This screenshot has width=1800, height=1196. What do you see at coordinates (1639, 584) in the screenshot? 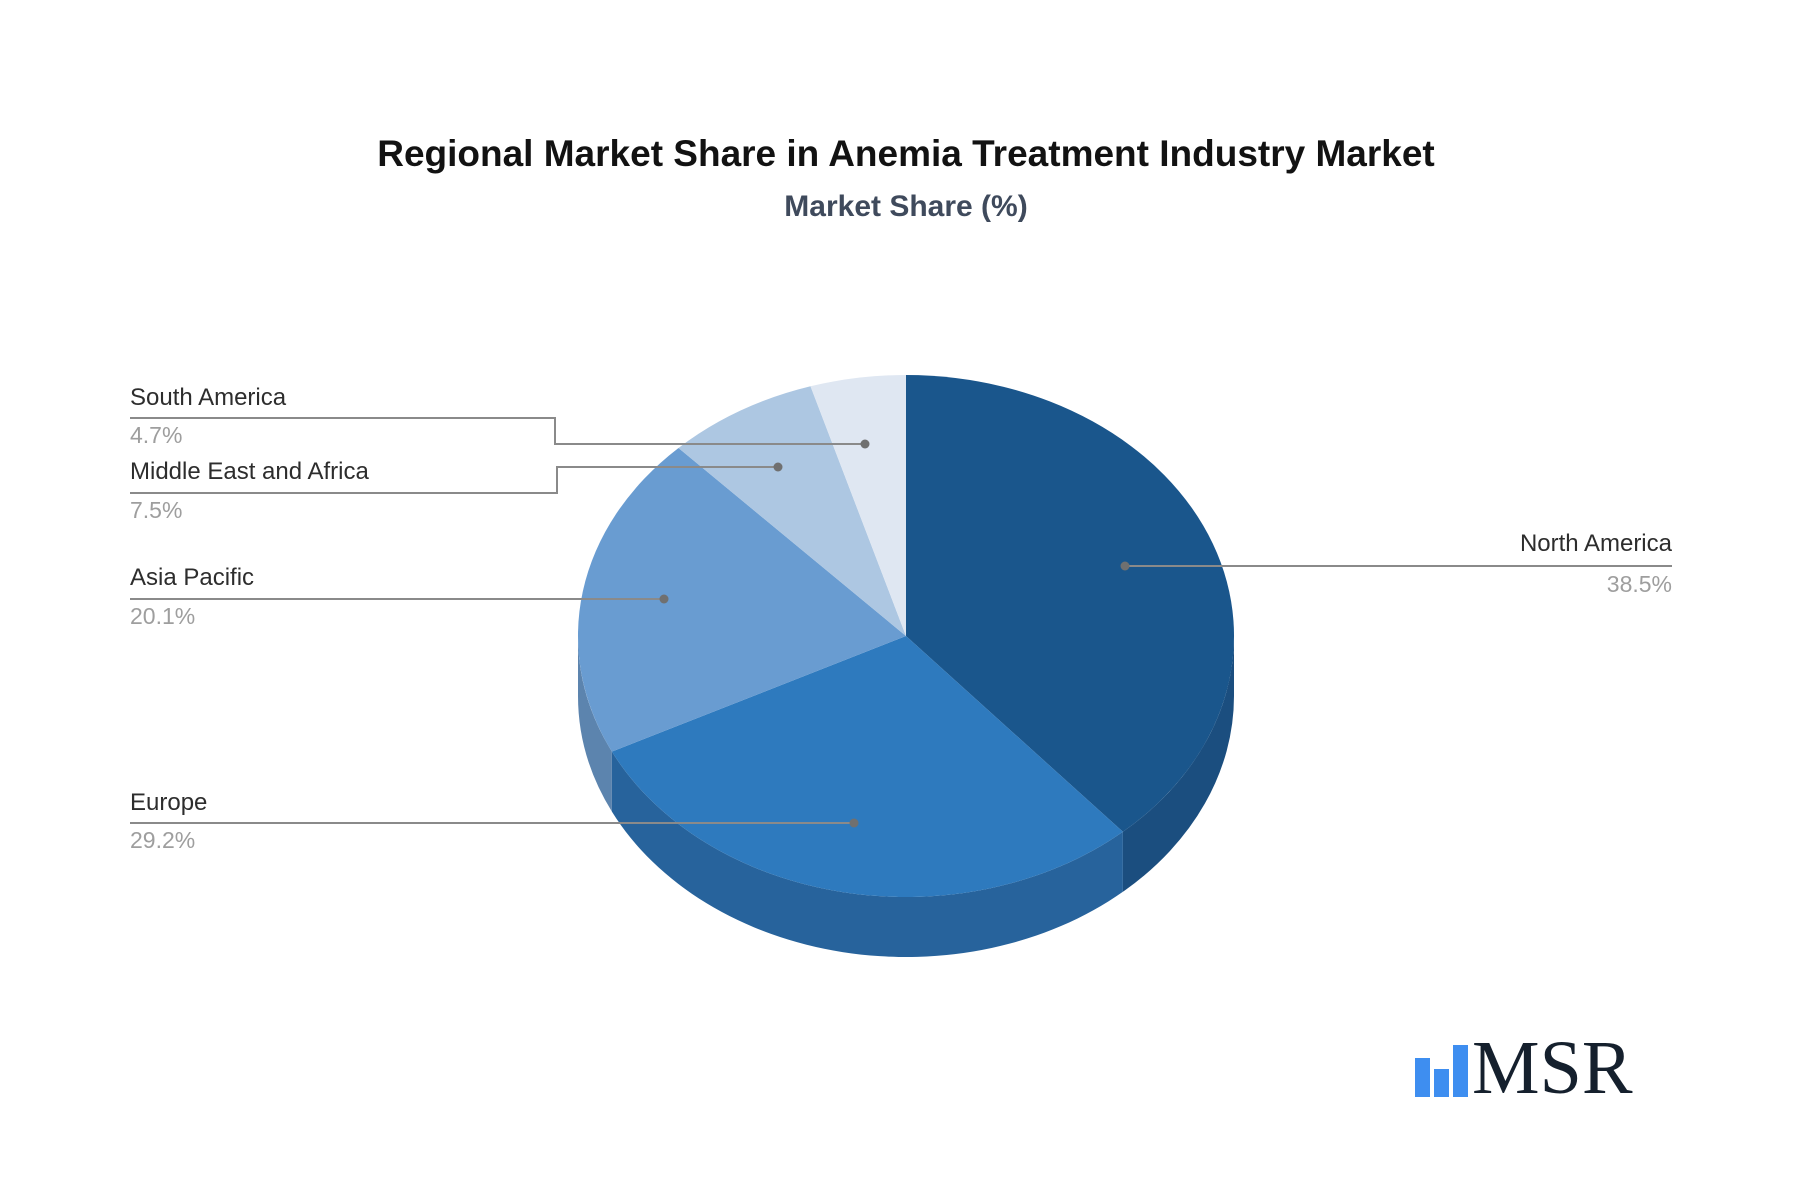
I see `value-north-america: 38.5%` at bounding box center [1639, 584].